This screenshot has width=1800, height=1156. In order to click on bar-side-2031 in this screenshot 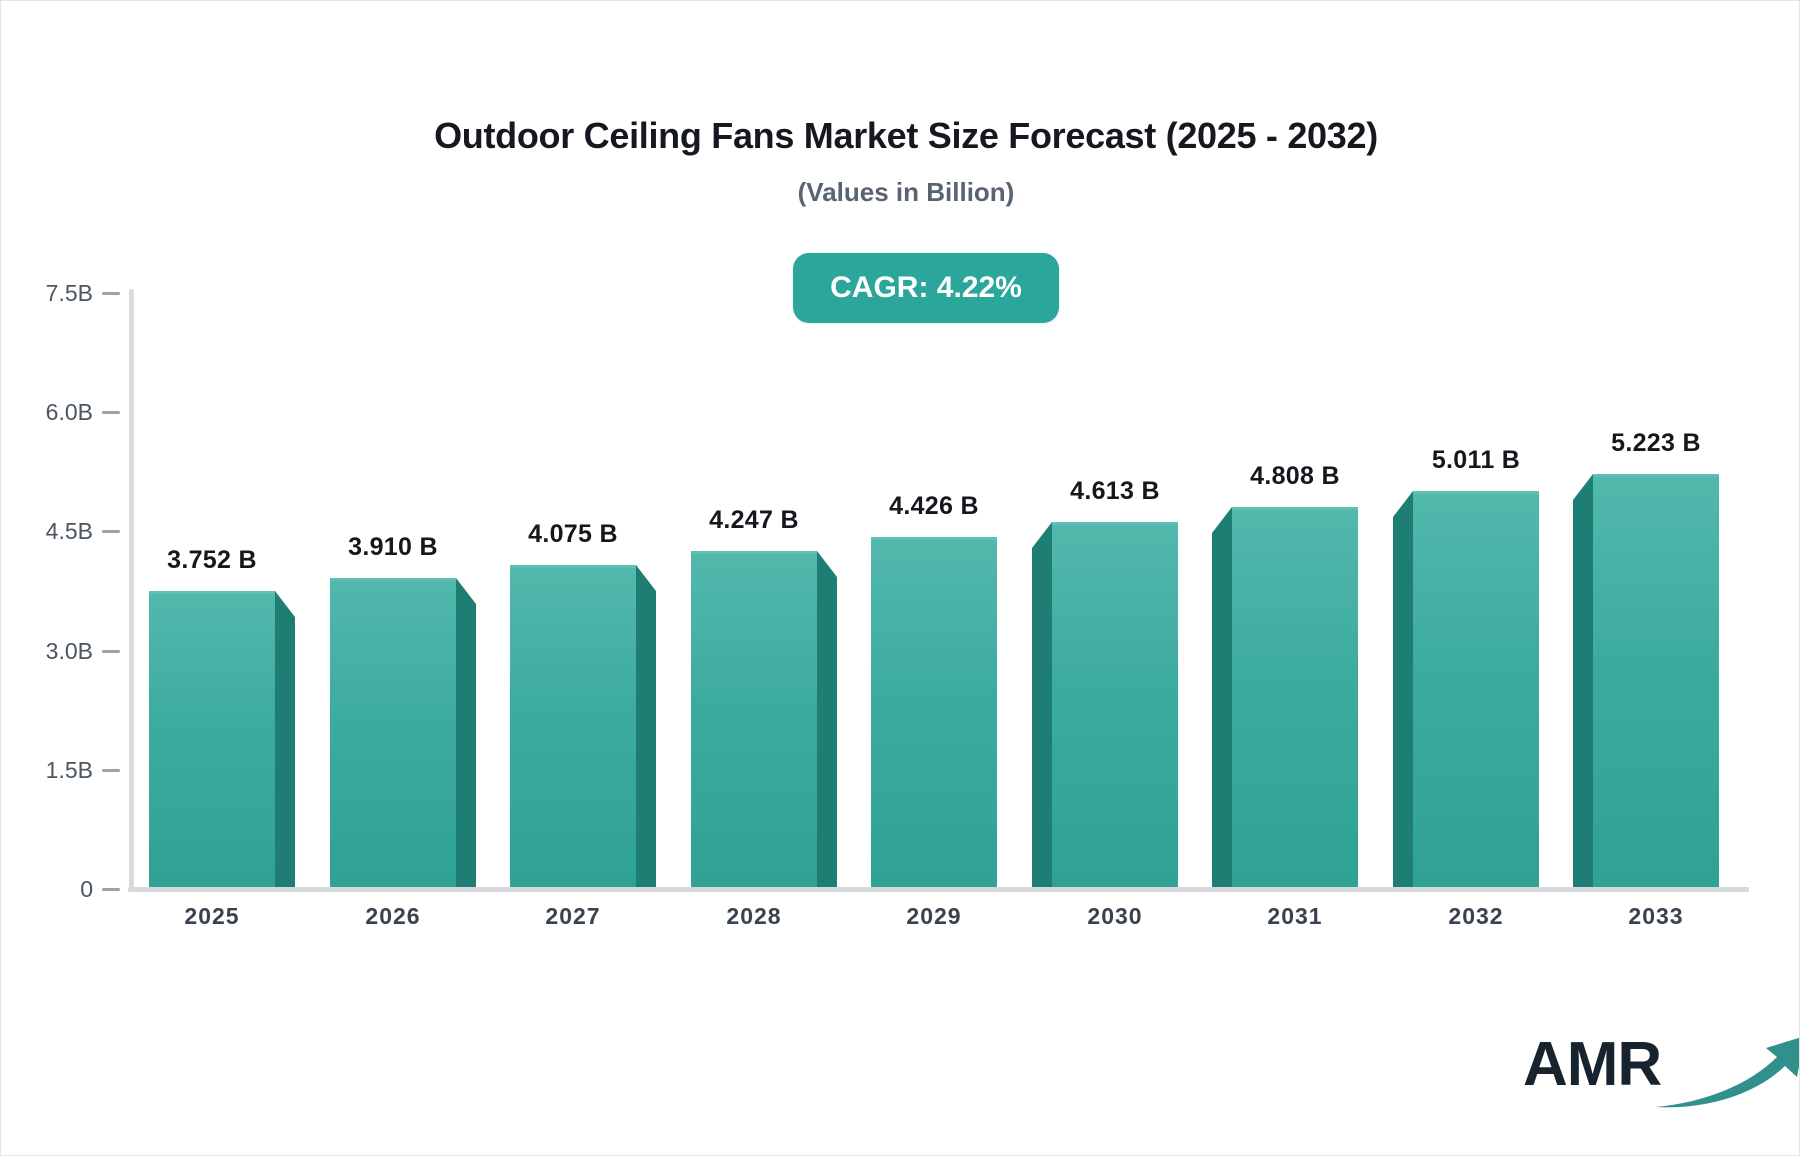, I will do `click(1222, 698)`.